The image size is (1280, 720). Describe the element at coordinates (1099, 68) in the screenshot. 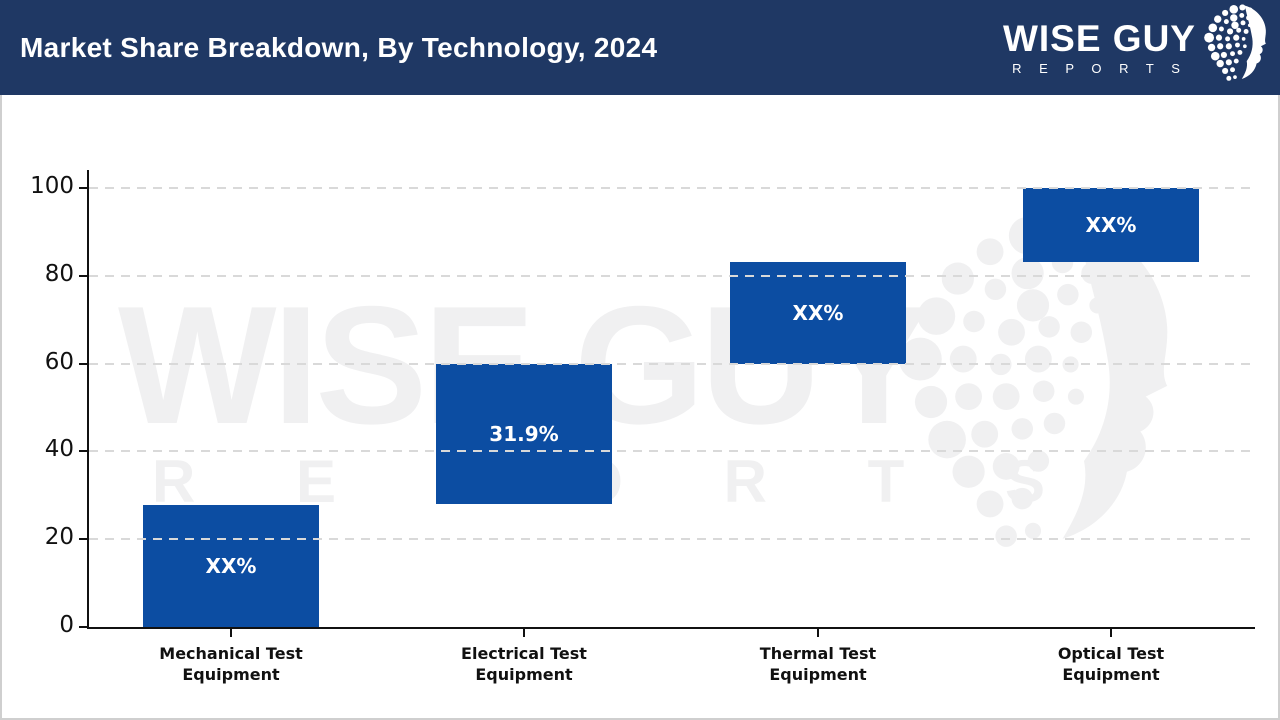

I see `brand-subtitle: R E P O R T S` at that location.